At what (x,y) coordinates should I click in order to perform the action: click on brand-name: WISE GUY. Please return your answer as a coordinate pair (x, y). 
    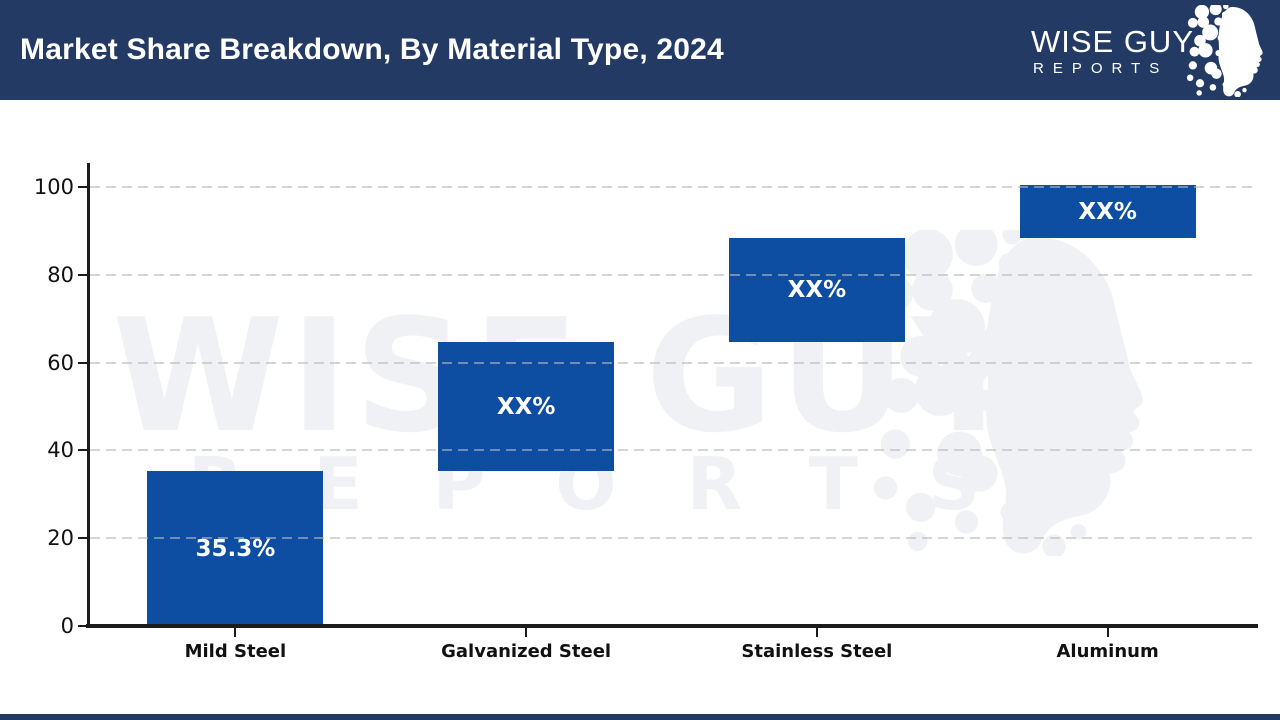
    Looking at the image, I should click on (1112, 41).